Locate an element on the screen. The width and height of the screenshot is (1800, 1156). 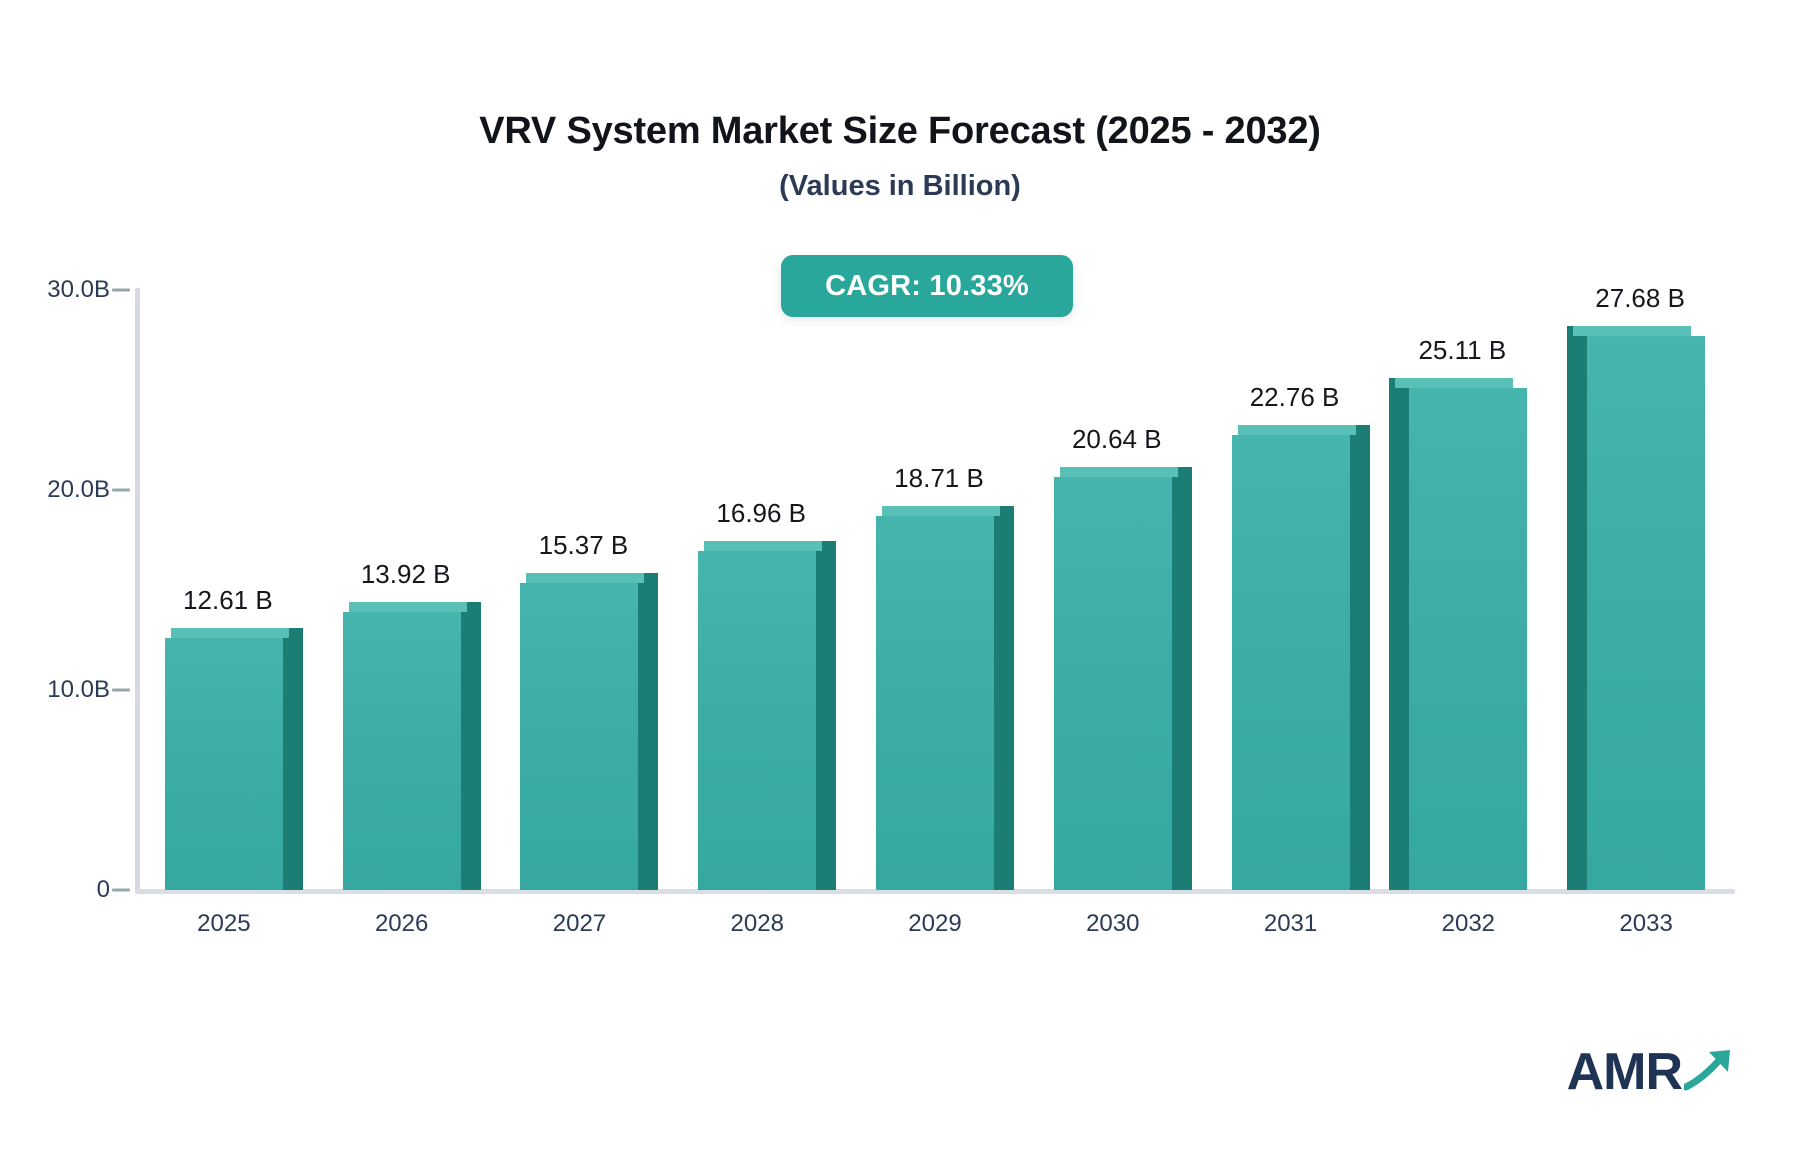
bar-value-label: 27.68 B is located at coordinates (1640, 298).